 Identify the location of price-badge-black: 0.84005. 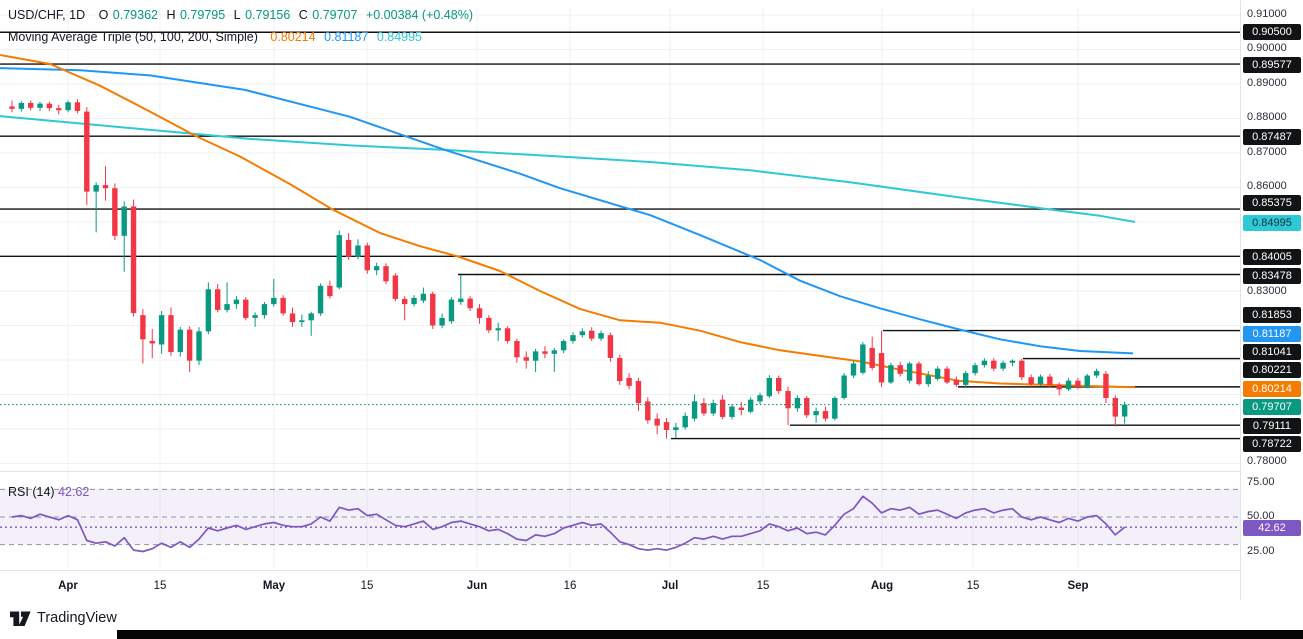
(1272, 257).